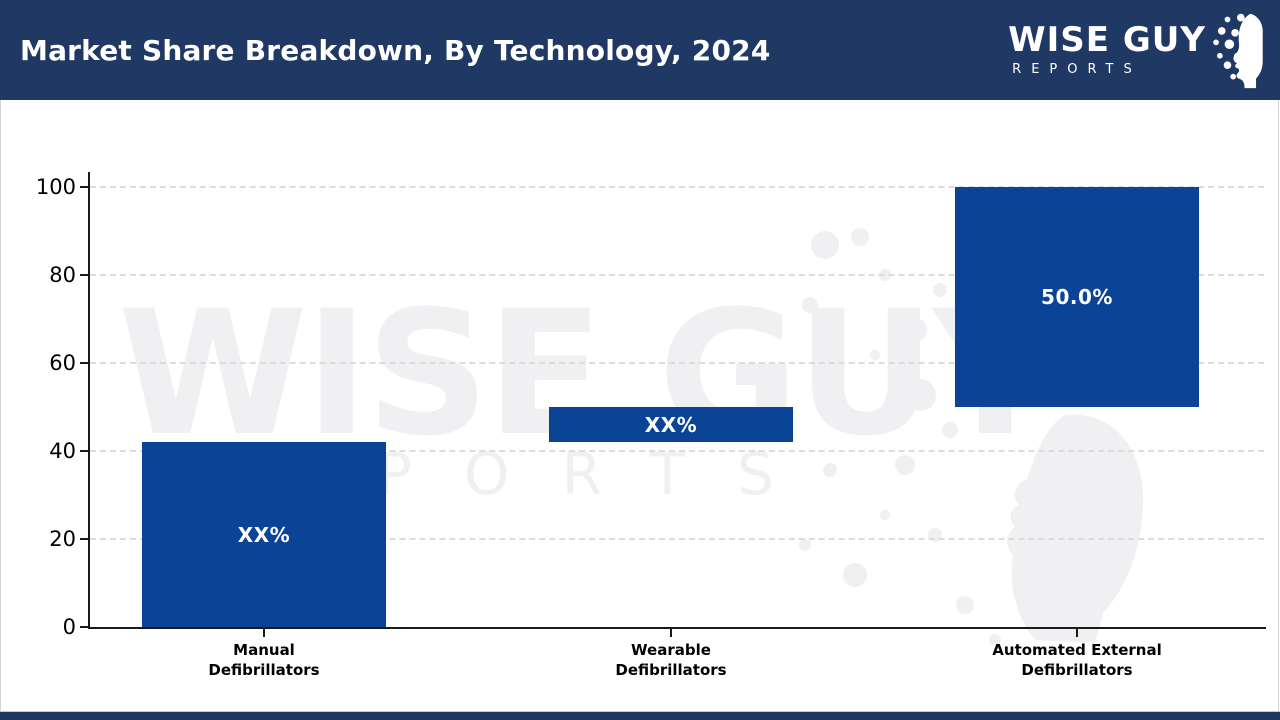 This screenshot has width=1280, height=720. I want to click on logo-text: WISE GUY REPORTS, so click(1107, 50).